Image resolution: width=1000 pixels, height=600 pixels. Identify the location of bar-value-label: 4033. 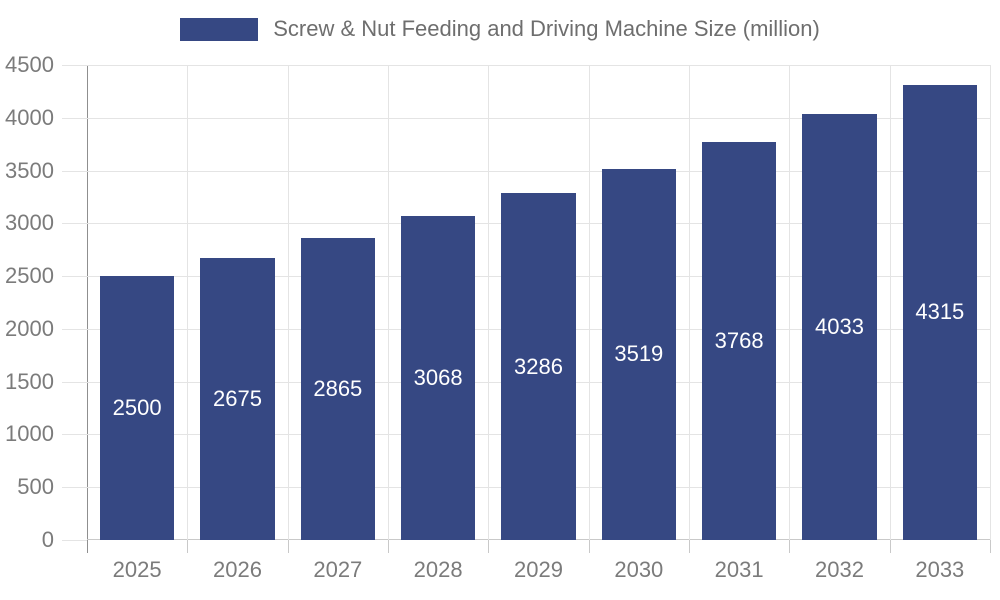
(839, 327).